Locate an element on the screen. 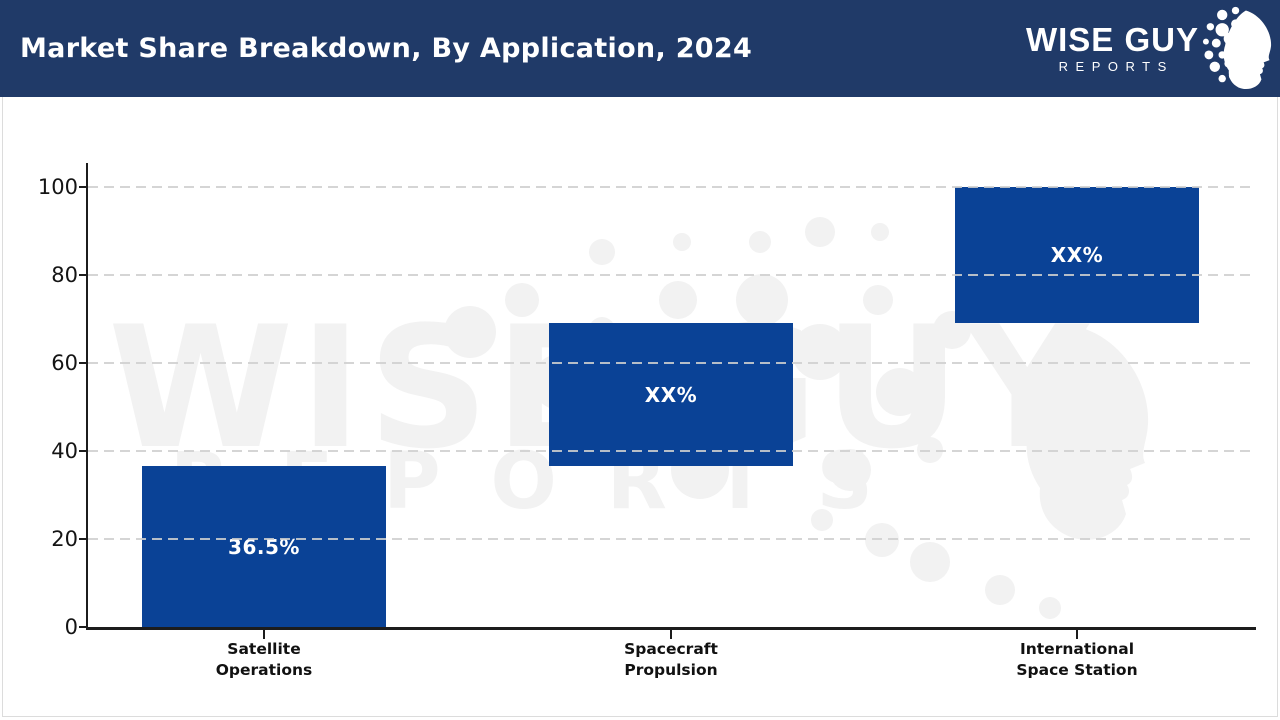  y-tick-label: 40 is located at coordinates (64, 451).